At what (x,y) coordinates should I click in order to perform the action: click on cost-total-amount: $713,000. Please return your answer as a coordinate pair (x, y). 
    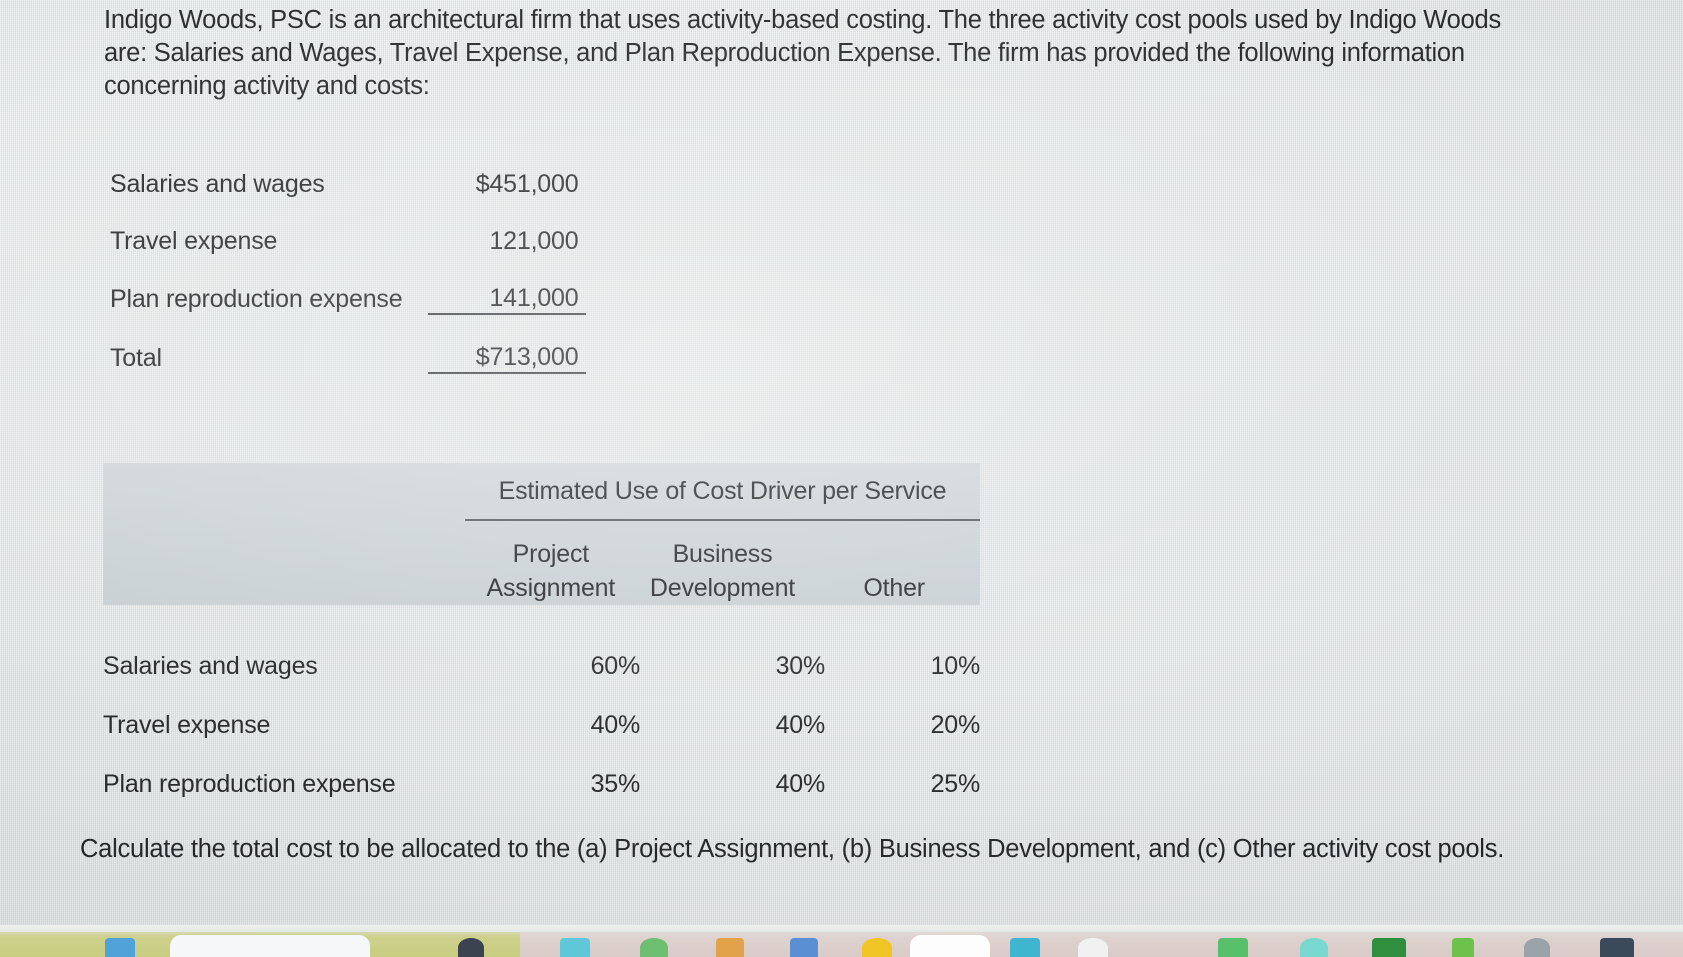
    Looking at the image, I should click on (507, 343).